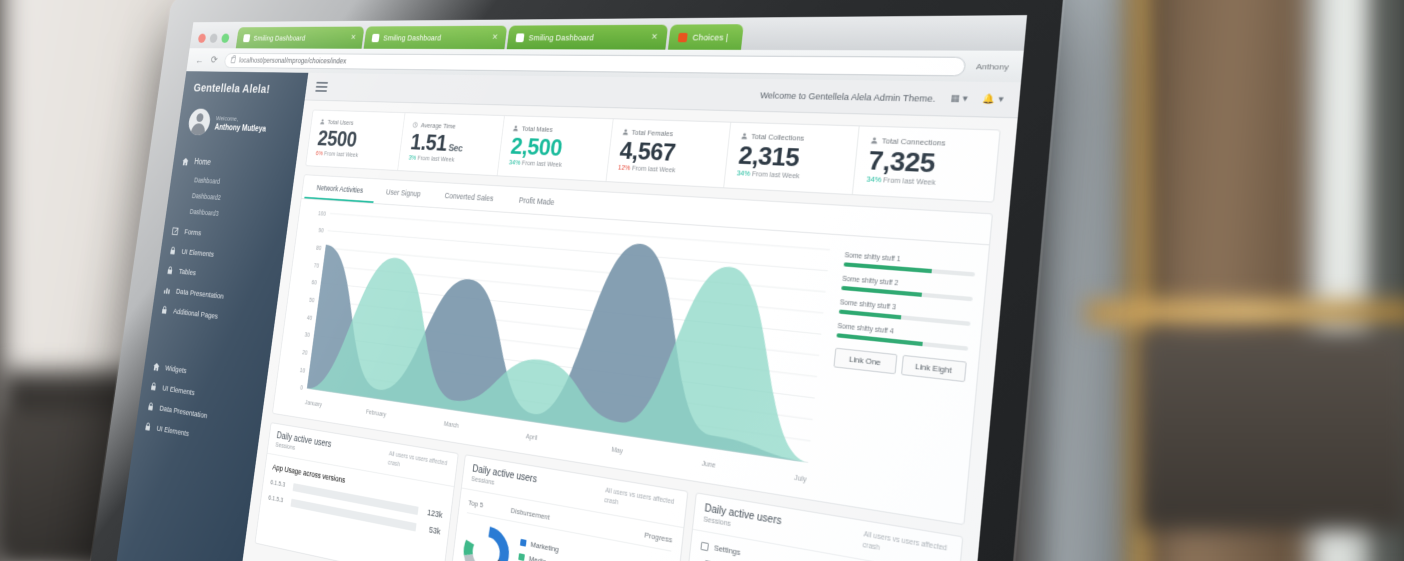 Image resolution: width=1404 pixels, height=561 pixels. What do you see at coordinates (872, 257) in the screenshot?
I see `progress-label: Some shitty stuff 1` at bounding box center [872, 257].